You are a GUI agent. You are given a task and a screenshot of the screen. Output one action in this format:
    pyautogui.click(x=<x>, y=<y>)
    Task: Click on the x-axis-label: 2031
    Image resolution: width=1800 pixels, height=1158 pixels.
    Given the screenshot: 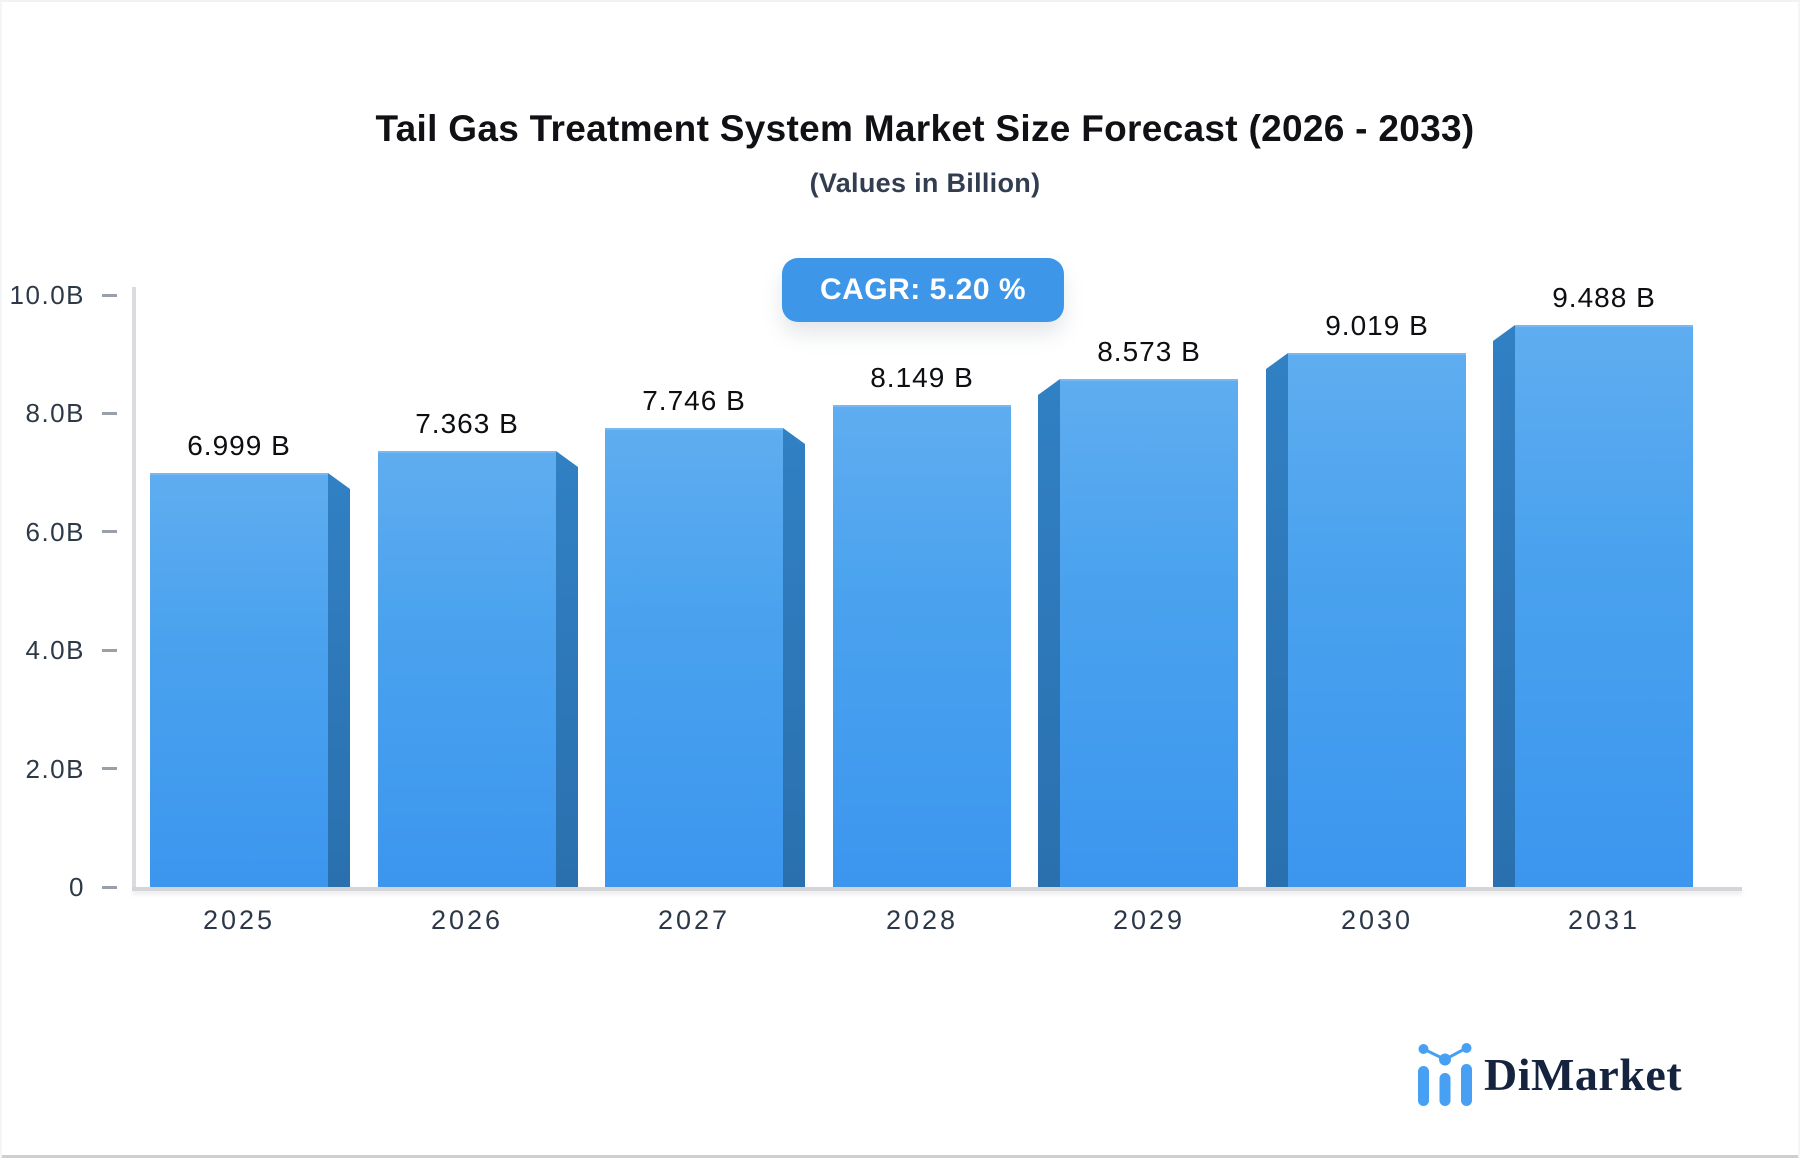 What is the action you would take?
    pyautogui.click(x=1604, y=920)
    